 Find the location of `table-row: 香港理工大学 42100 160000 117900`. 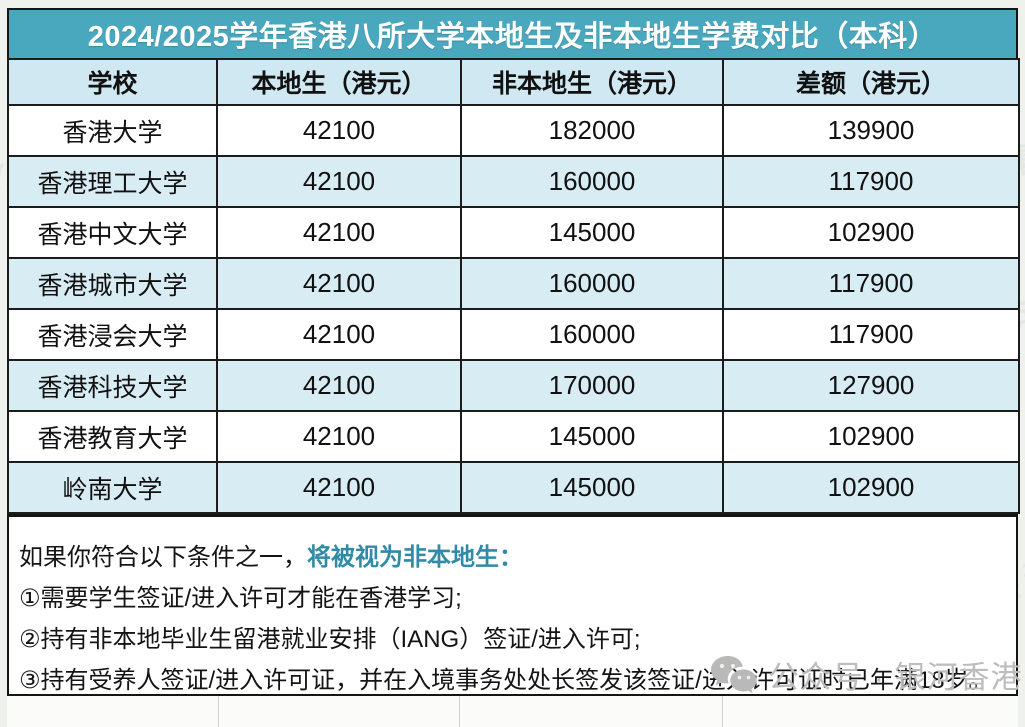

table-row: 香港理工大学 42100 160000 117900 is located at coordinates (513, 181).